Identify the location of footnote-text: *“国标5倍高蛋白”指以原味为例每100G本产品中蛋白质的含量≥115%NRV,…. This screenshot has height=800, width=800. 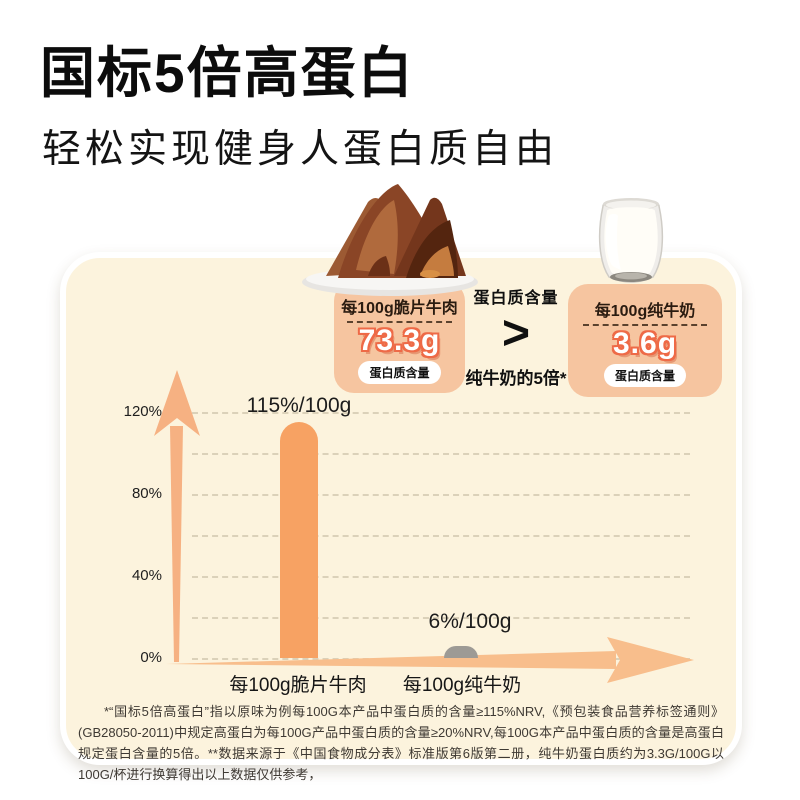
(401, 743).